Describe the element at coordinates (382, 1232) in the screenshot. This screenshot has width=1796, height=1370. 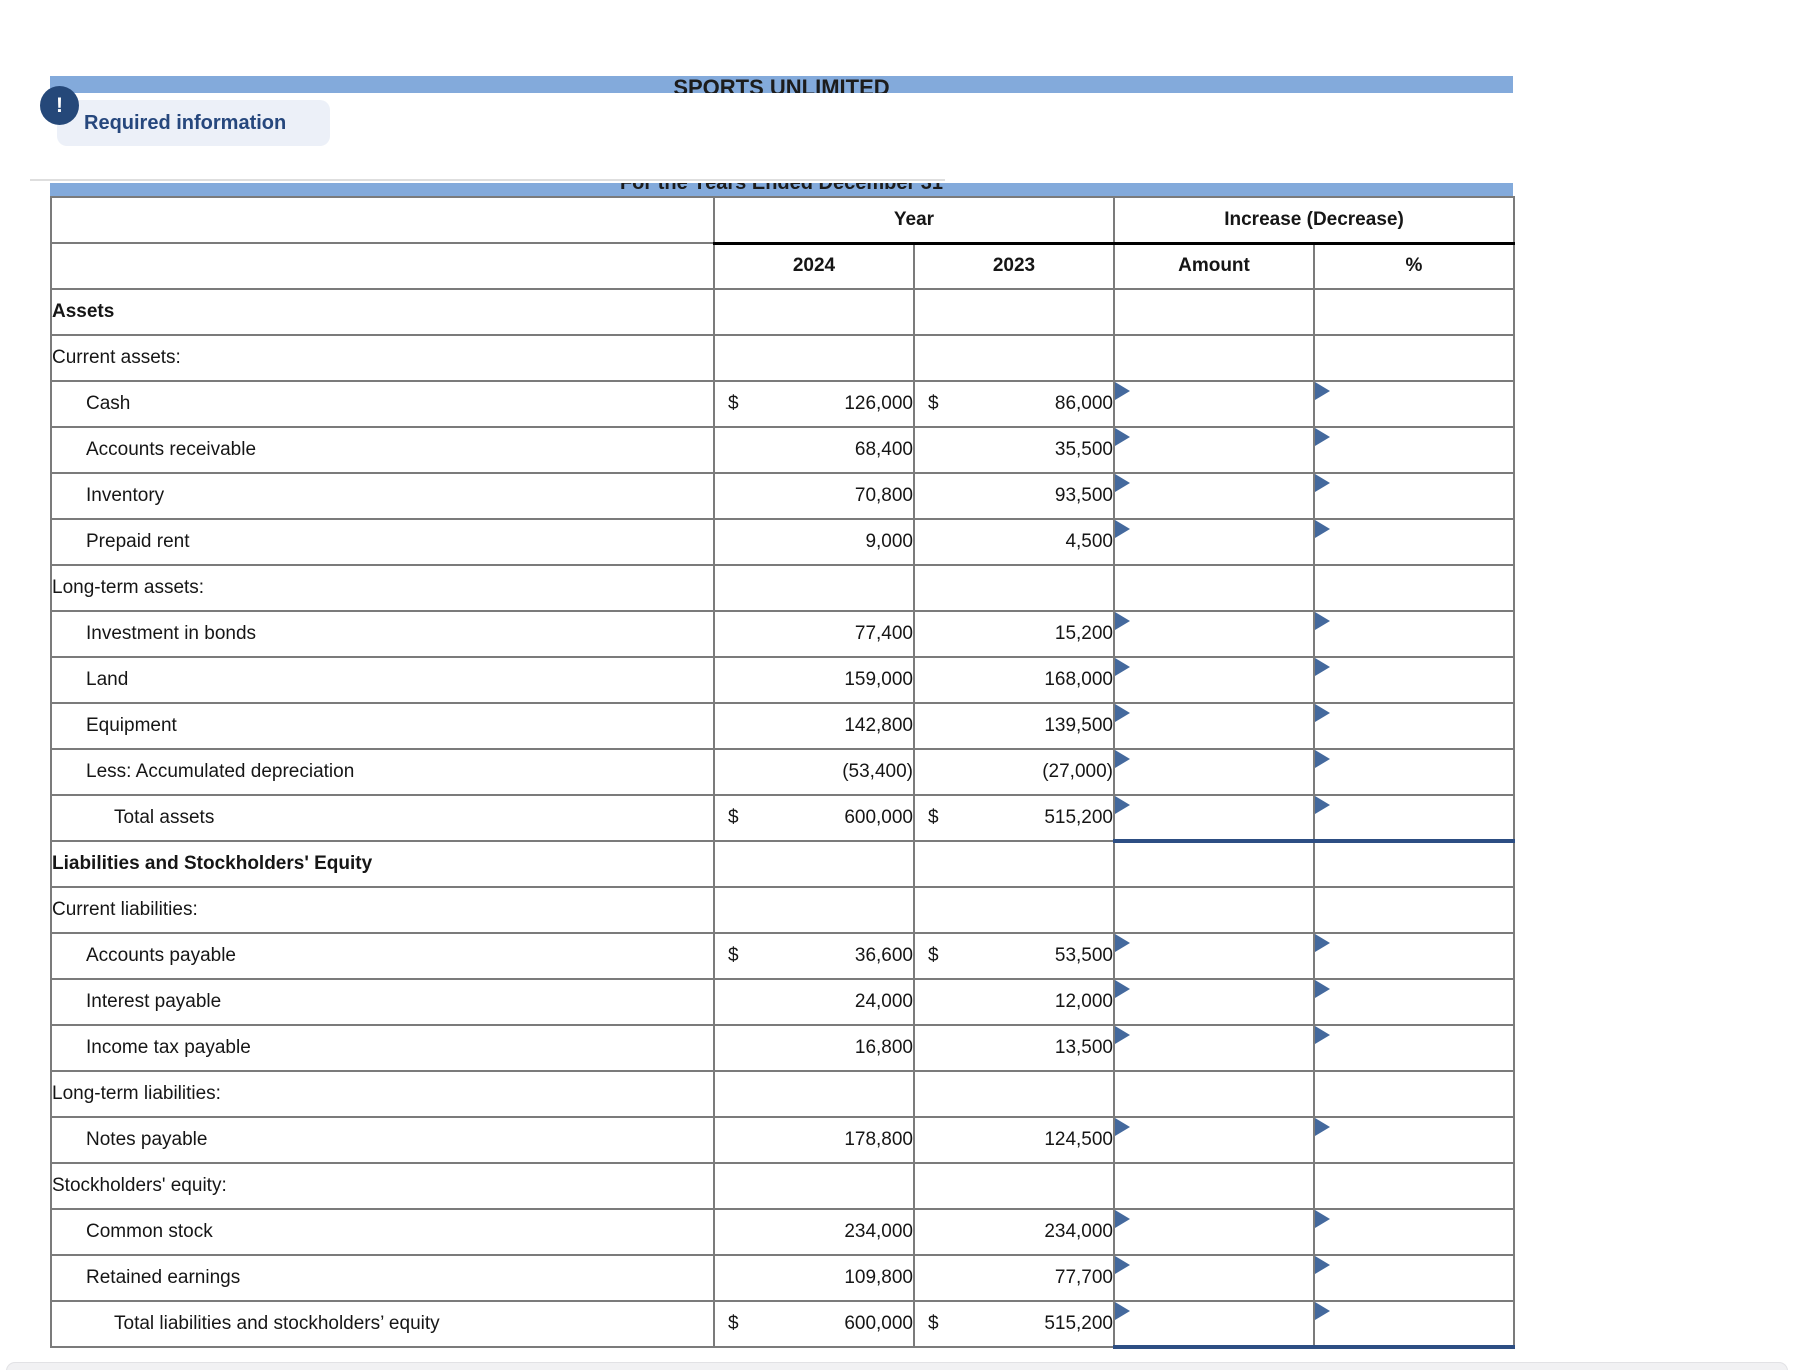
I see `row-label: Common stock` at that location.